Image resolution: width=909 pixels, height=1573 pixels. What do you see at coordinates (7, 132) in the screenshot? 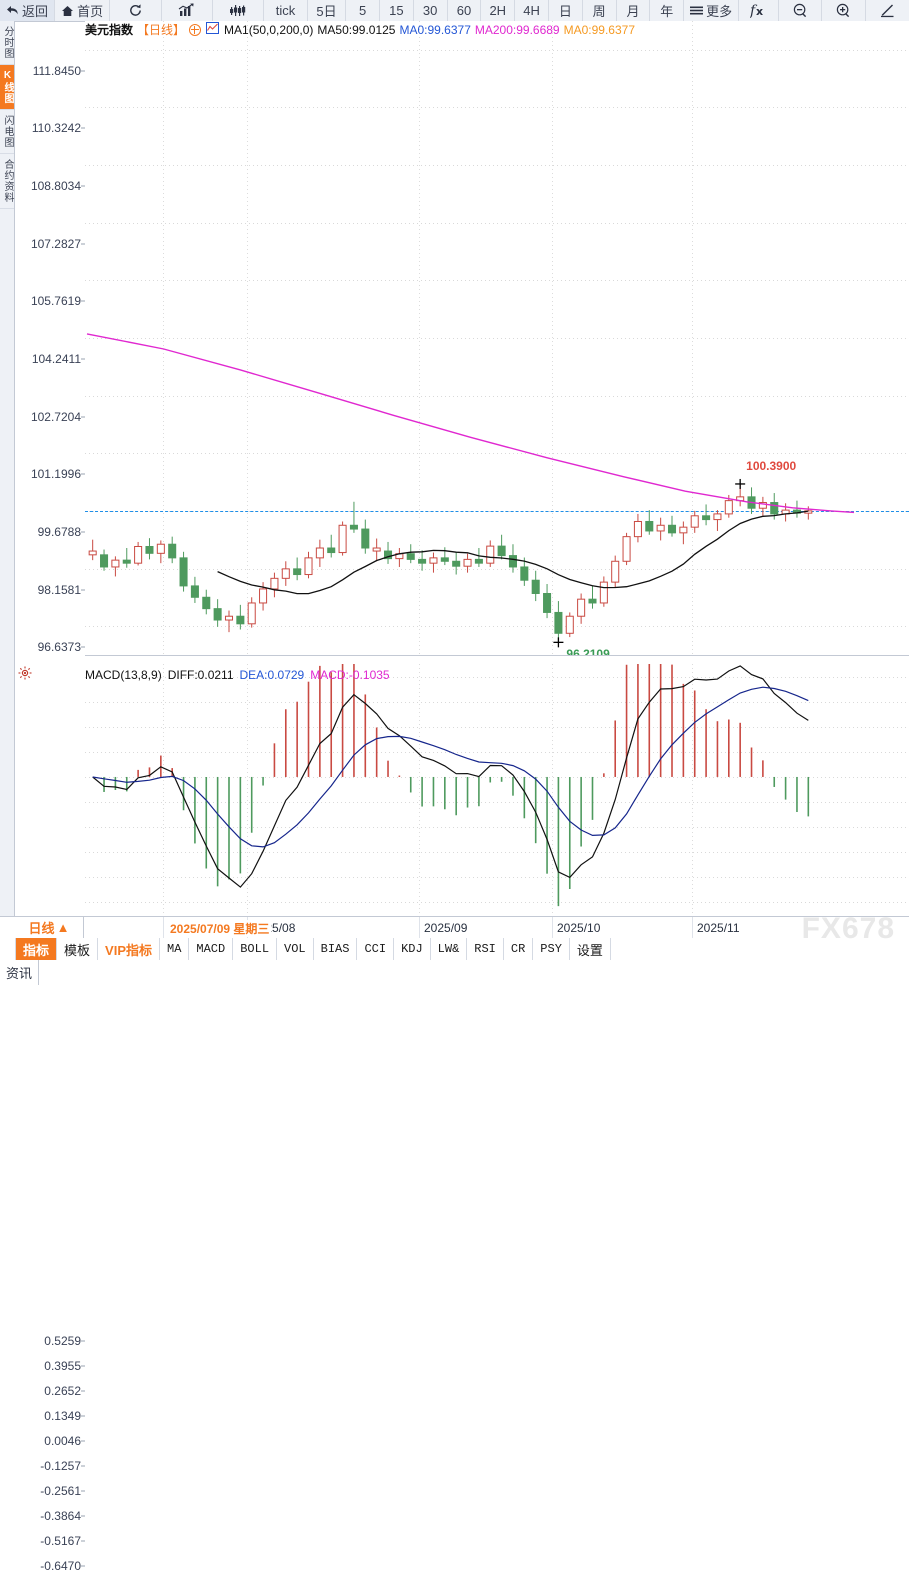
I see `sidebar-item-lightning: 闪电图` at bounding box center [7, 132].